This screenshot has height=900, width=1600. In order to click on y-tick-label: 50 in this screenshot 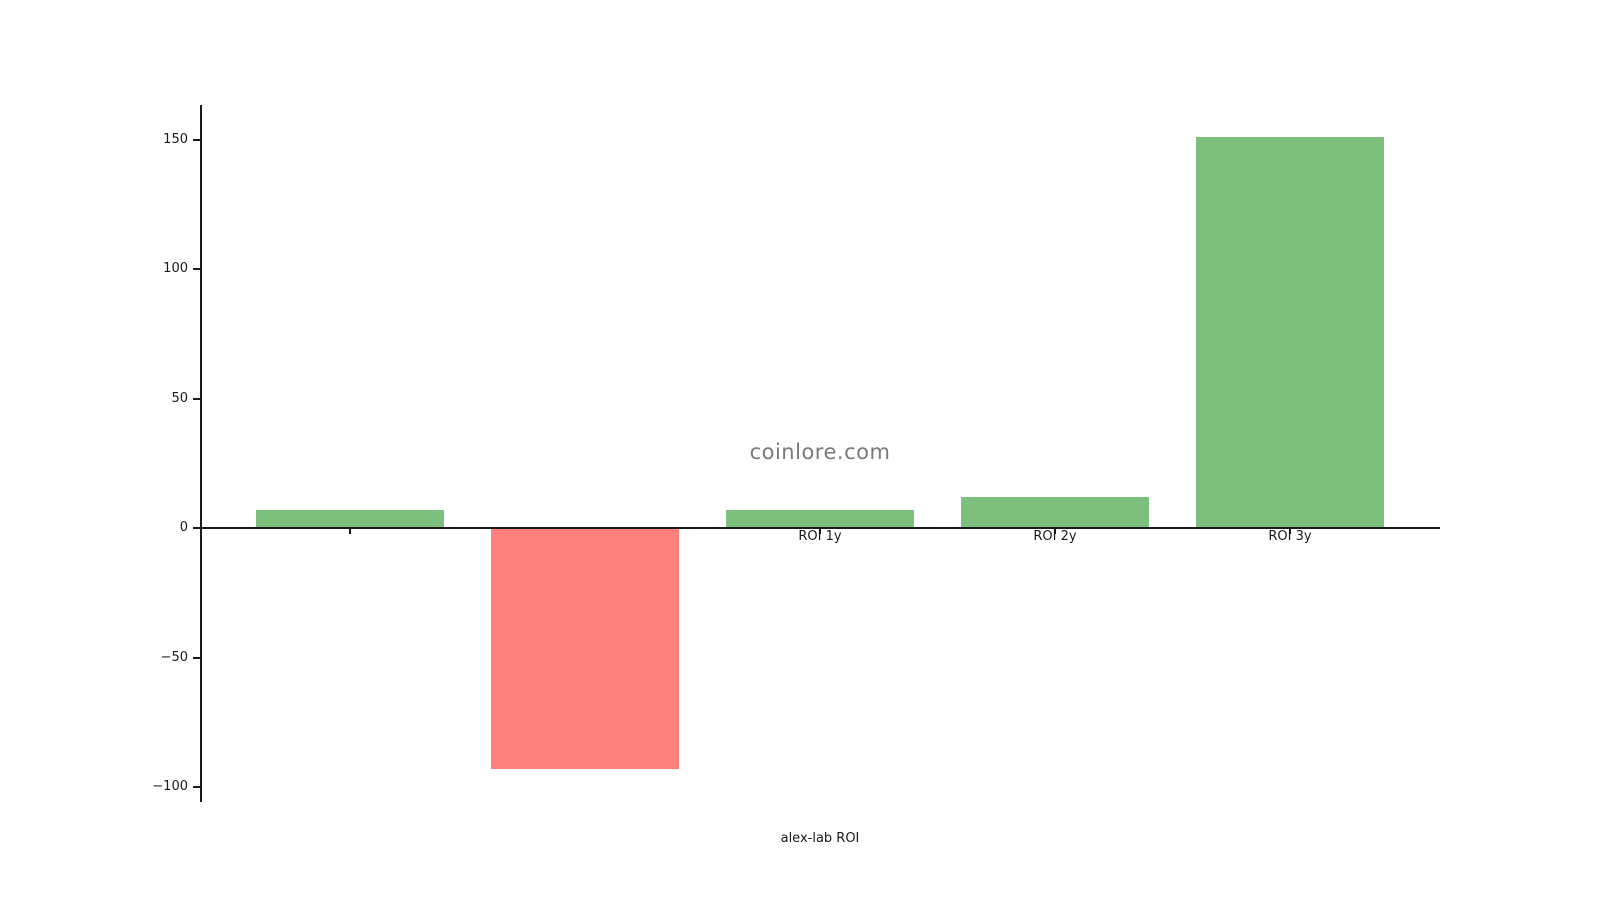, I will do `click(179, 398)`.